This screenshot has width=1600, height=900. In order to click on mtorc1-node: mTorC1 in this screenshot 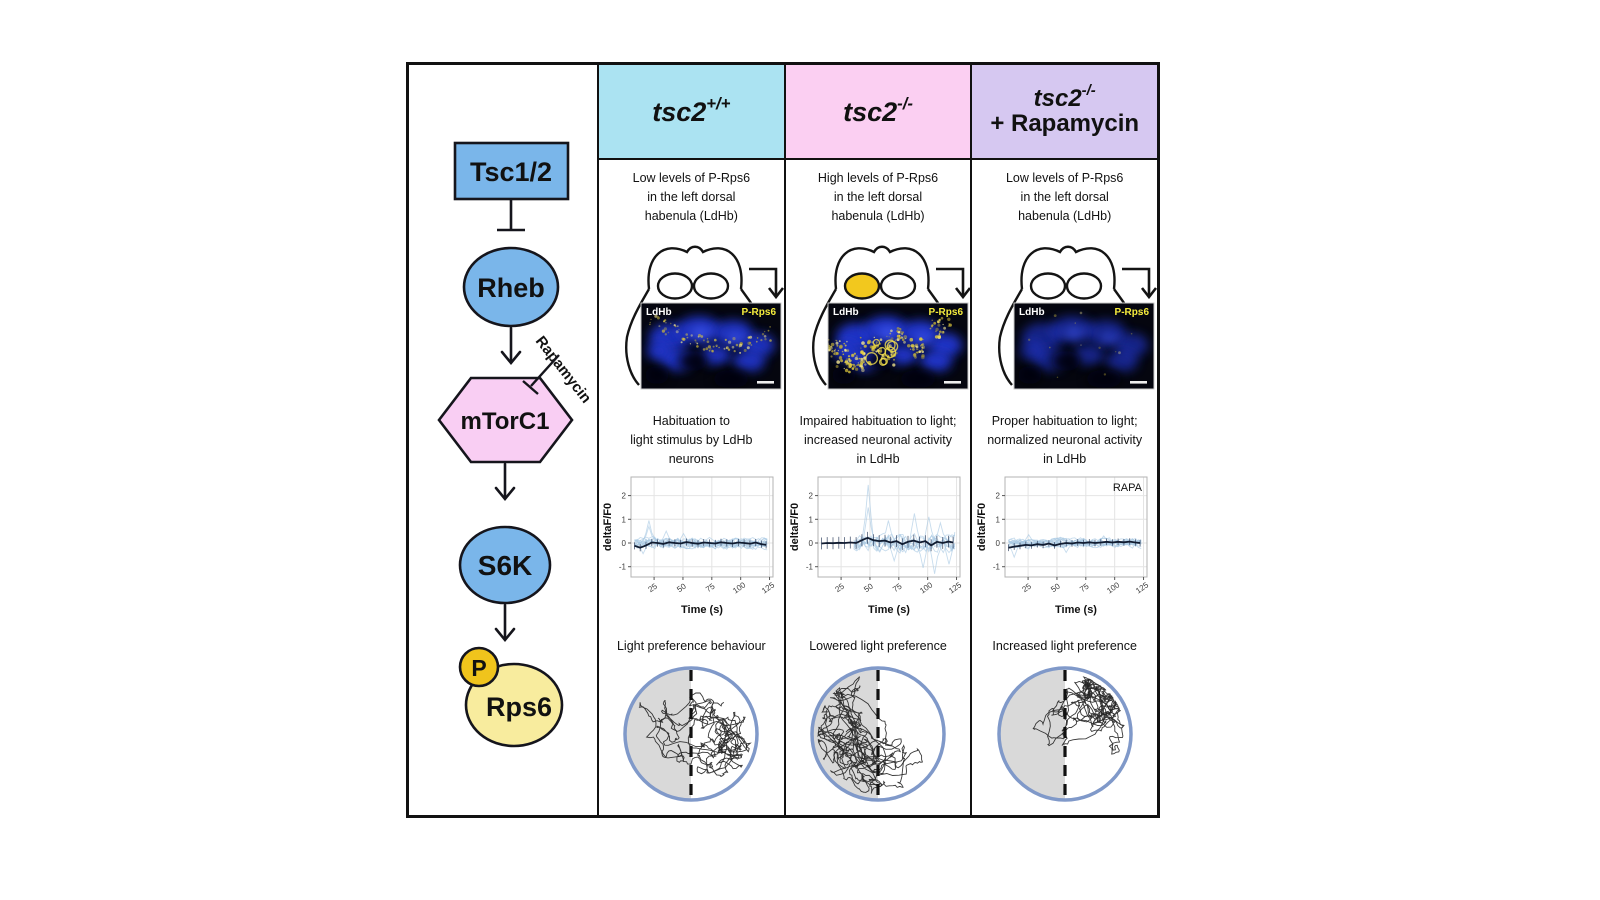, I will do `click(505, 420)`.